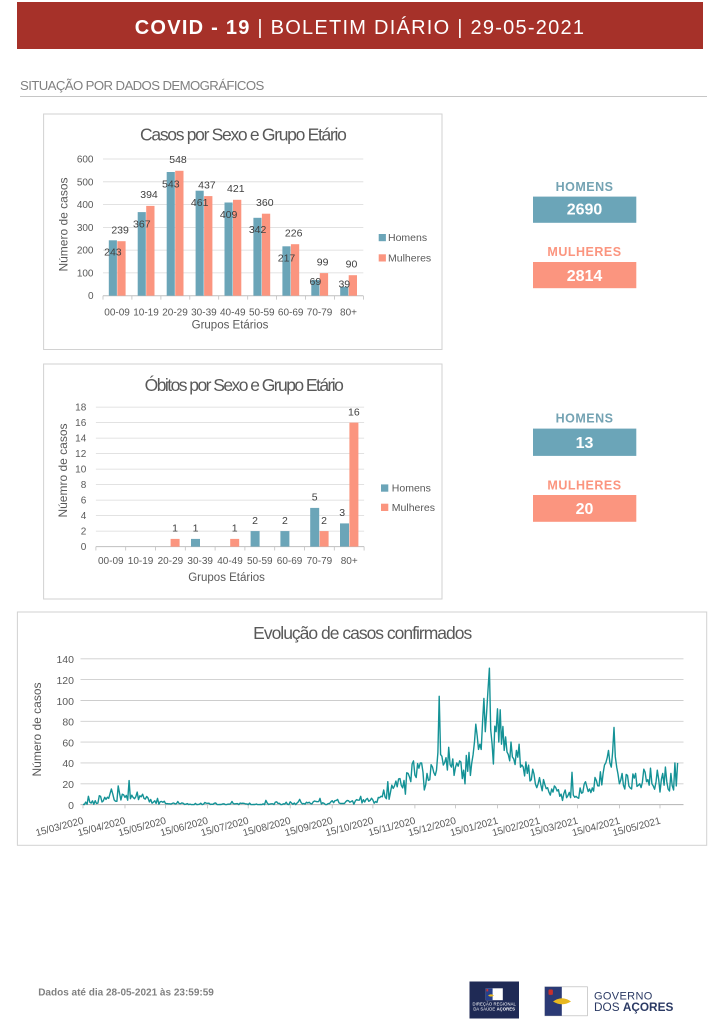 The image size is (724, 1024). I want to click on svg-text: 437, so click(207, 185).